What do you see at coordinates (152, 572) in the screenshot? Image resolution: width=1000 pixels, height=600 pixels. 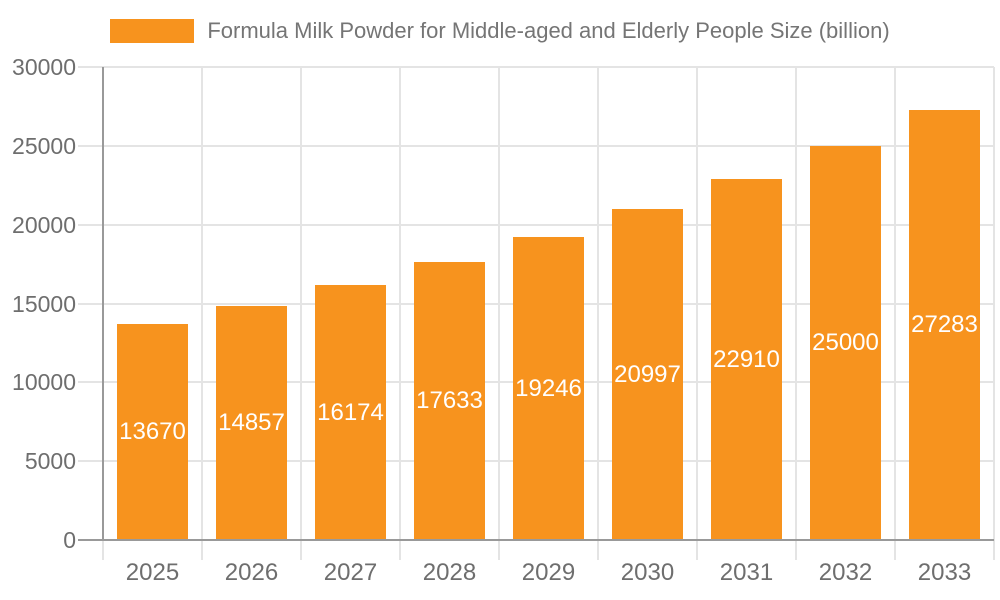 I see `x-tick-label: 2025` at bounding box center [152, 572].